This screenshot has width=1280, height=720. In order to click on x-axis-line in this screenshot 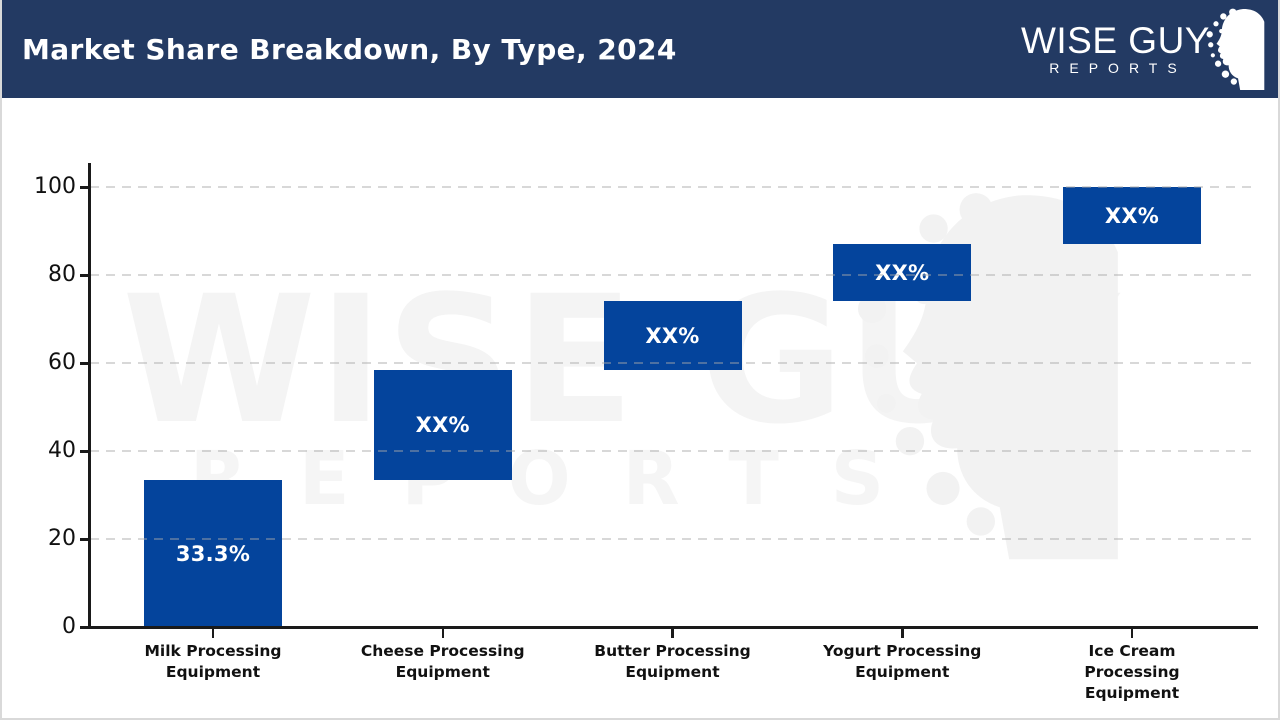, I will do `click(673, 627)`.